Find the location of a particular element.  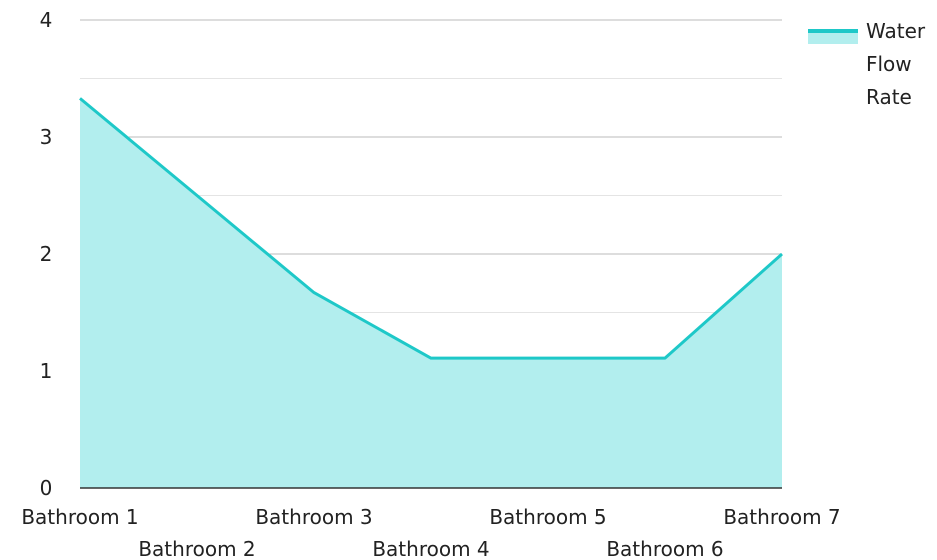

legend-label-line: Flow is located at coordinates (889, 64).